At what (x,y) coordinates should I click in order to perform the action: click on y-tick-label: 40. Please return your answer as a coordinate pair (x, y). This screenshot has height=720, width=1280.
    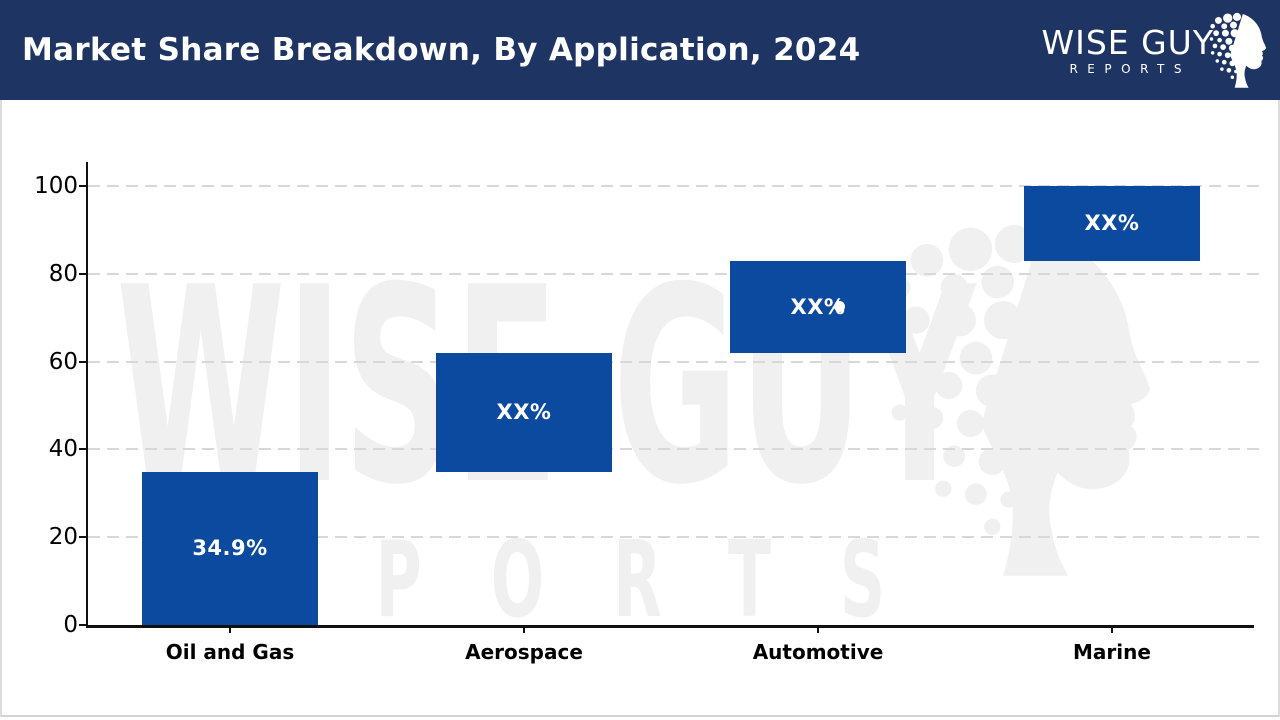
    Looking at the image, I should click on (63, 449).